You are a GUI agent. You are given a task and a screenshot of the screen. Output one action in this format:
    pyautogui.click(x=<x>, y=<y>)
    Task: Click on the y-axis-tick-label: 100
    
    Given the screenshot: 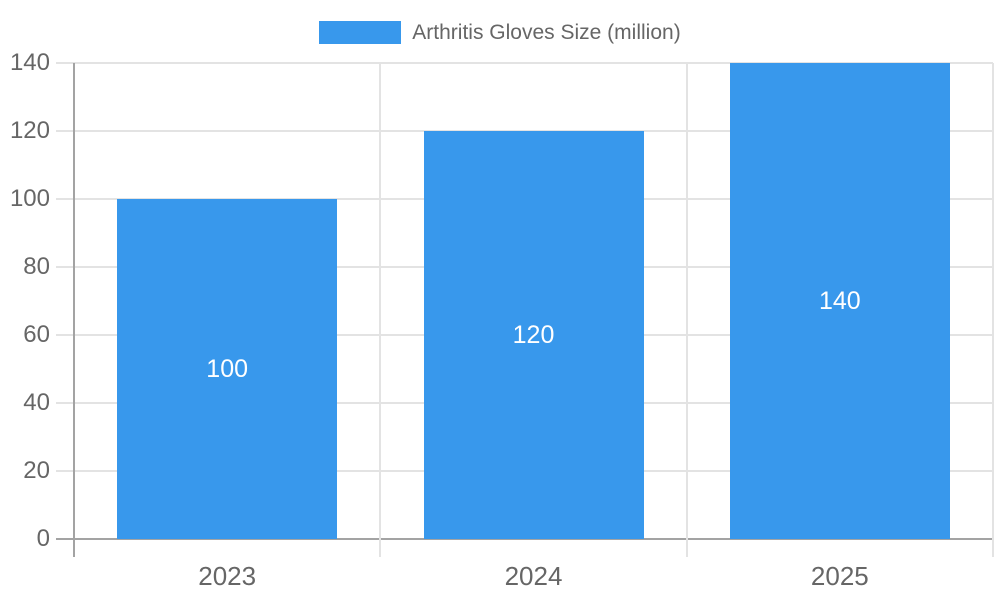 What is the action you would take?
    pyautogui.click(x=29, y=198)
    